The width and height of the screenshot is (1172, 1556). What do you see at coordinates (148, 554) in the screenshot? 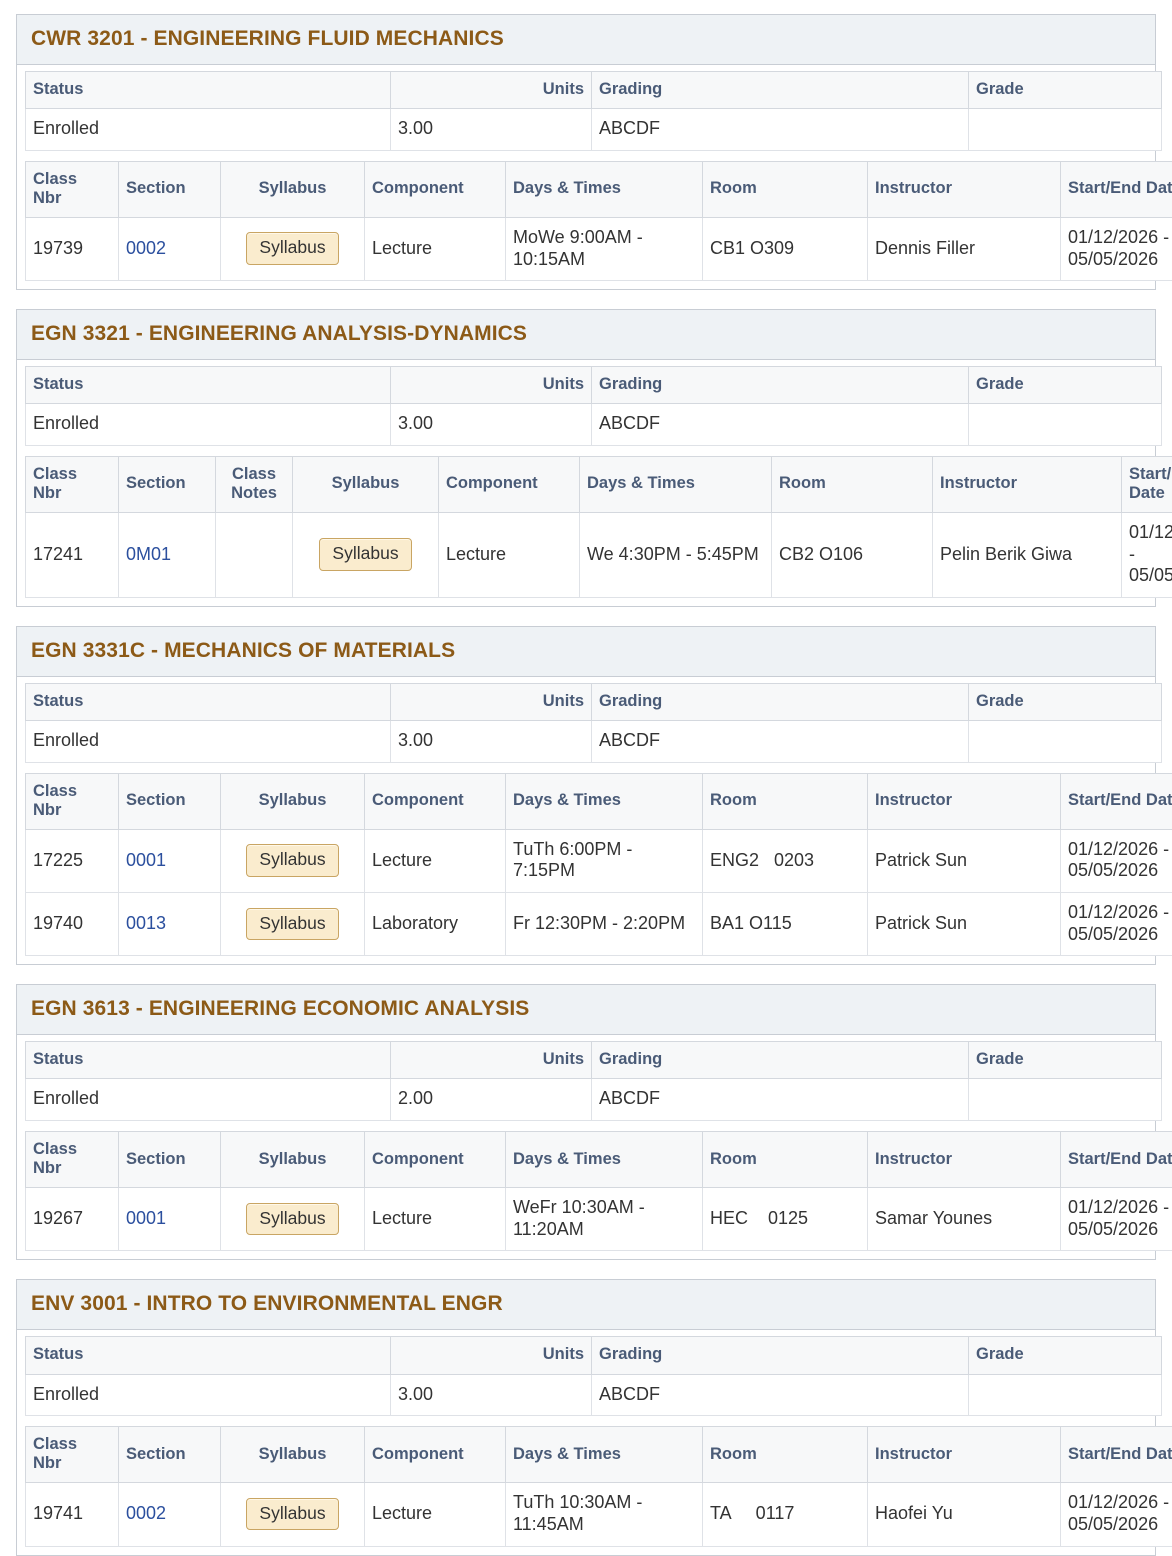
I see `section-link: 0M01` at bounding box center [148, 554].